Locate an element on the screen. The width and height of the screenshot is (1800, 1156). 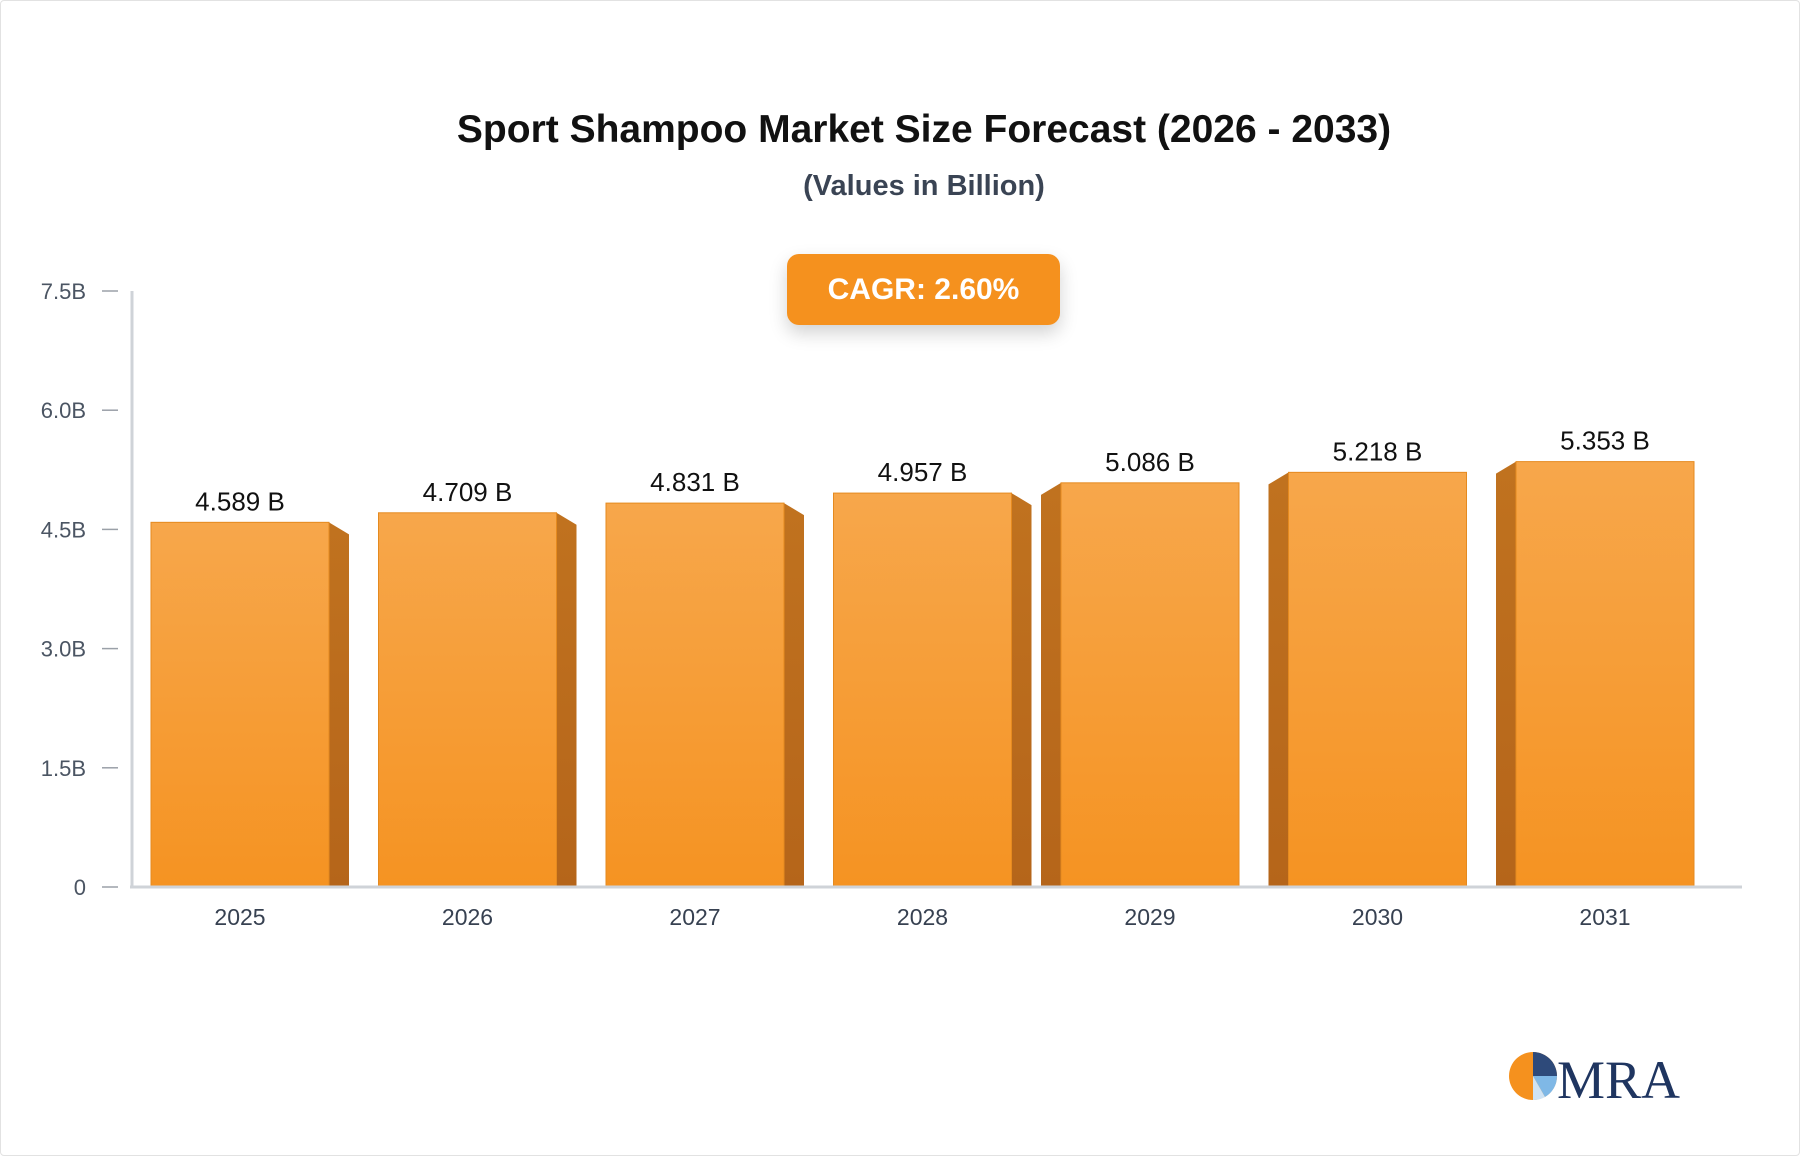
bar-side-2031 is located at coordinates (1506, 674).